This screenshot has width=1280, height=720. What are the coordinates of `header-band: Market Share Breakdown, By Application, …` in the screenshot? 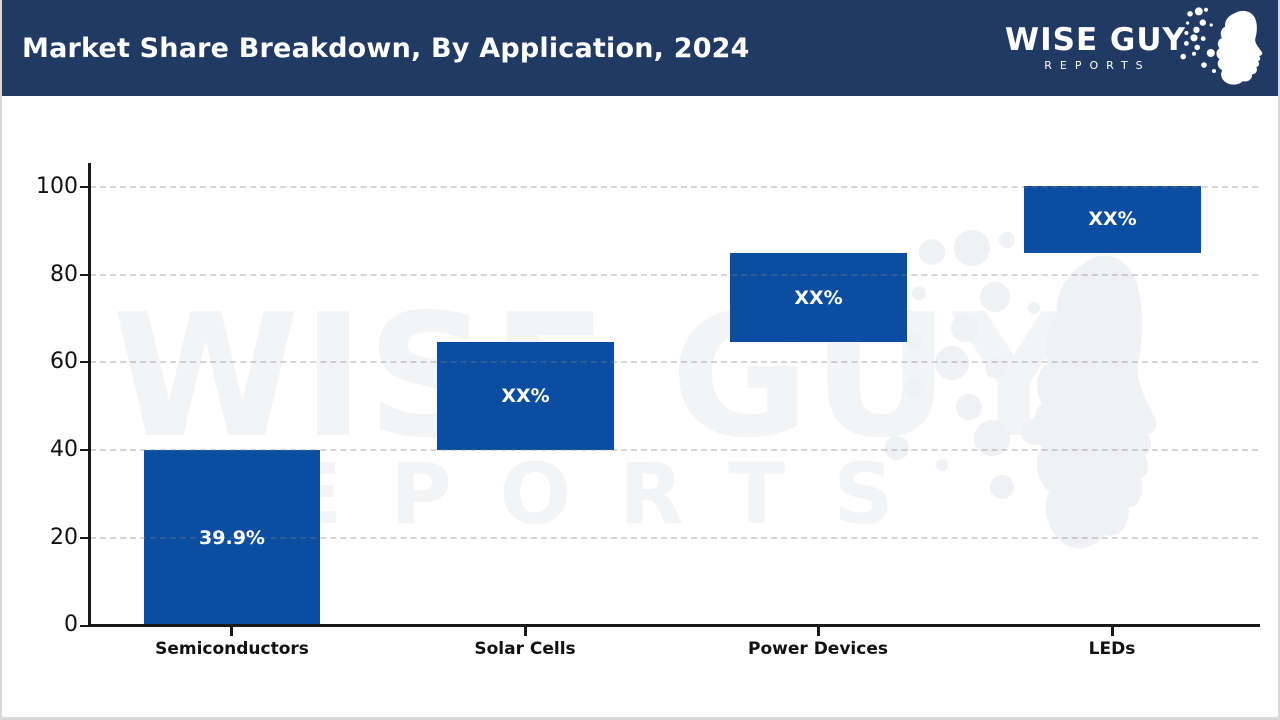 It's located at (640, 48).